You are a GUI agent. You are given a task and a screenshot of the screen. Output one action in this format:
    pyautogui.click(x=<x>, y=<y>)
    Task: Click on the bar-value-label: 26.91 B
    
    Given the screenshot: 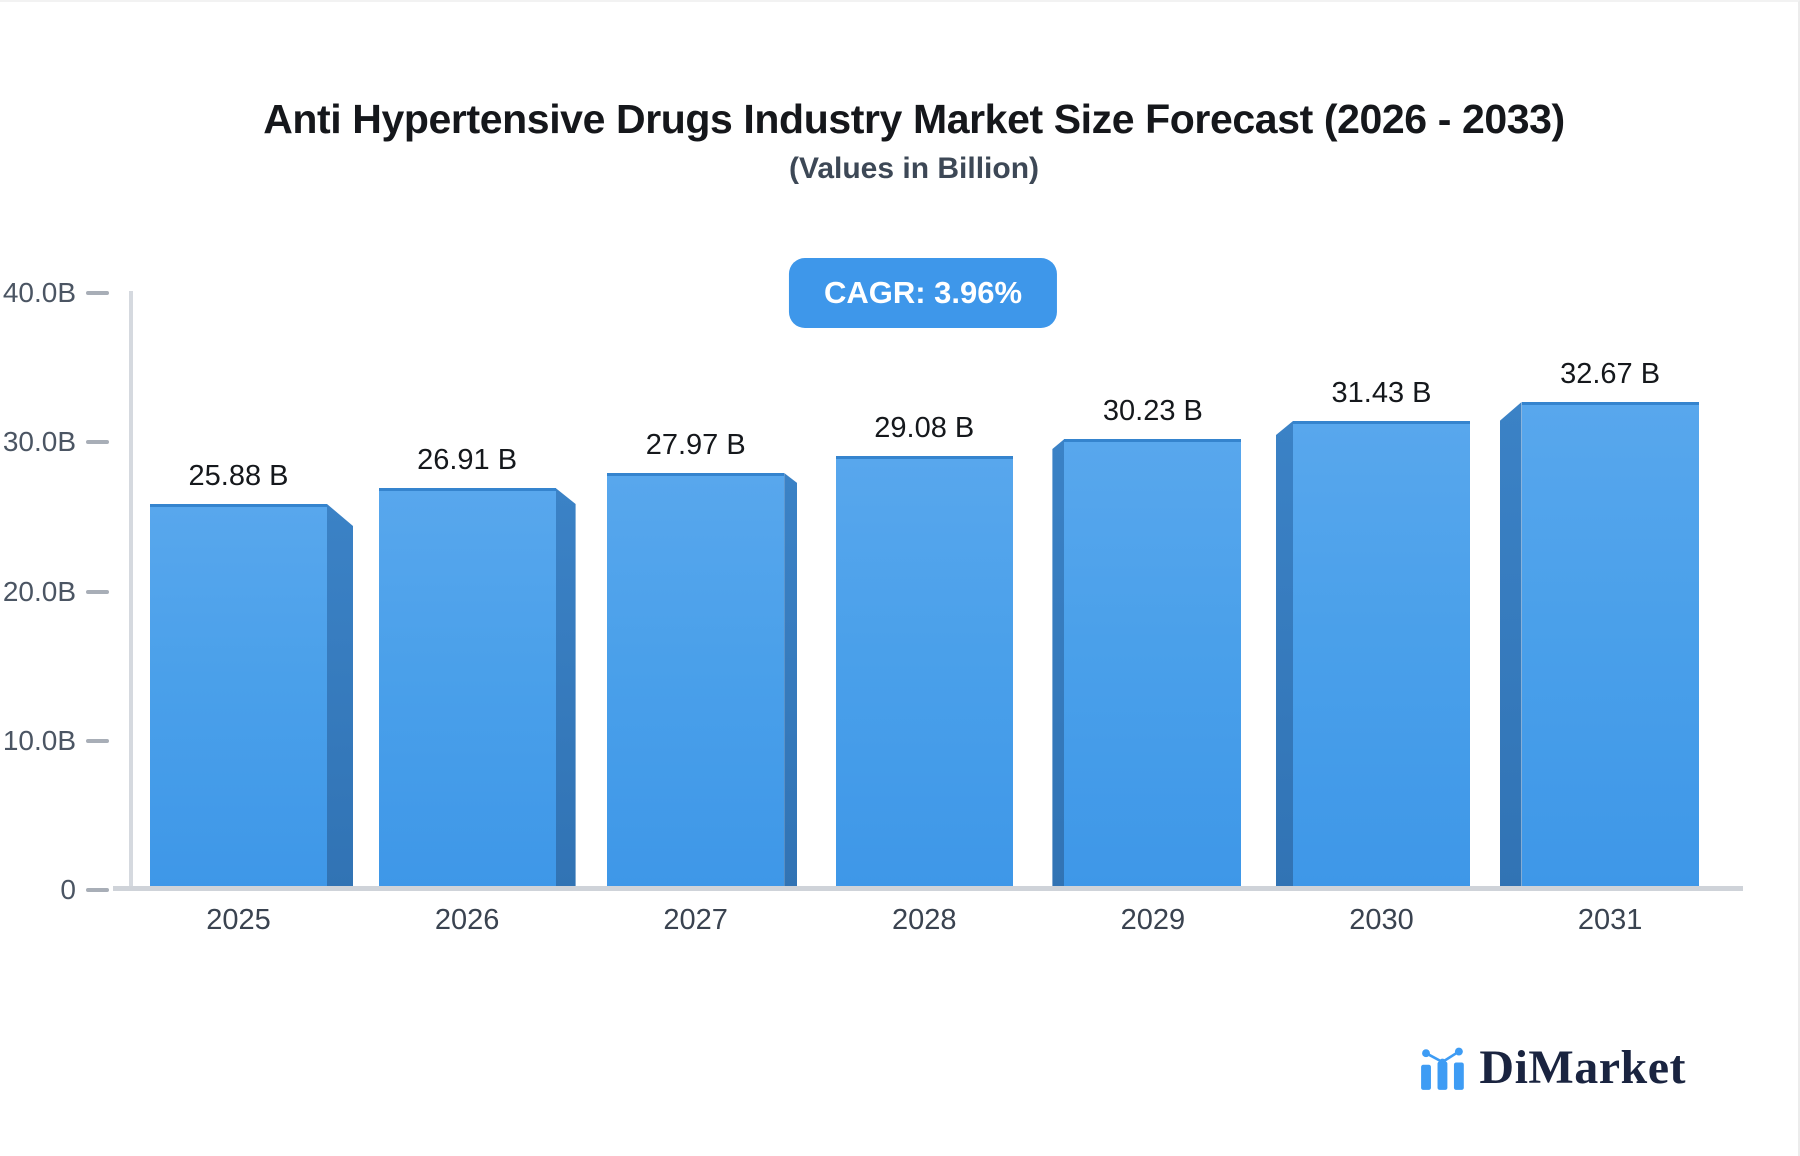 What is the action you would take?
    pyautogui.click(x=467, y=460)
    